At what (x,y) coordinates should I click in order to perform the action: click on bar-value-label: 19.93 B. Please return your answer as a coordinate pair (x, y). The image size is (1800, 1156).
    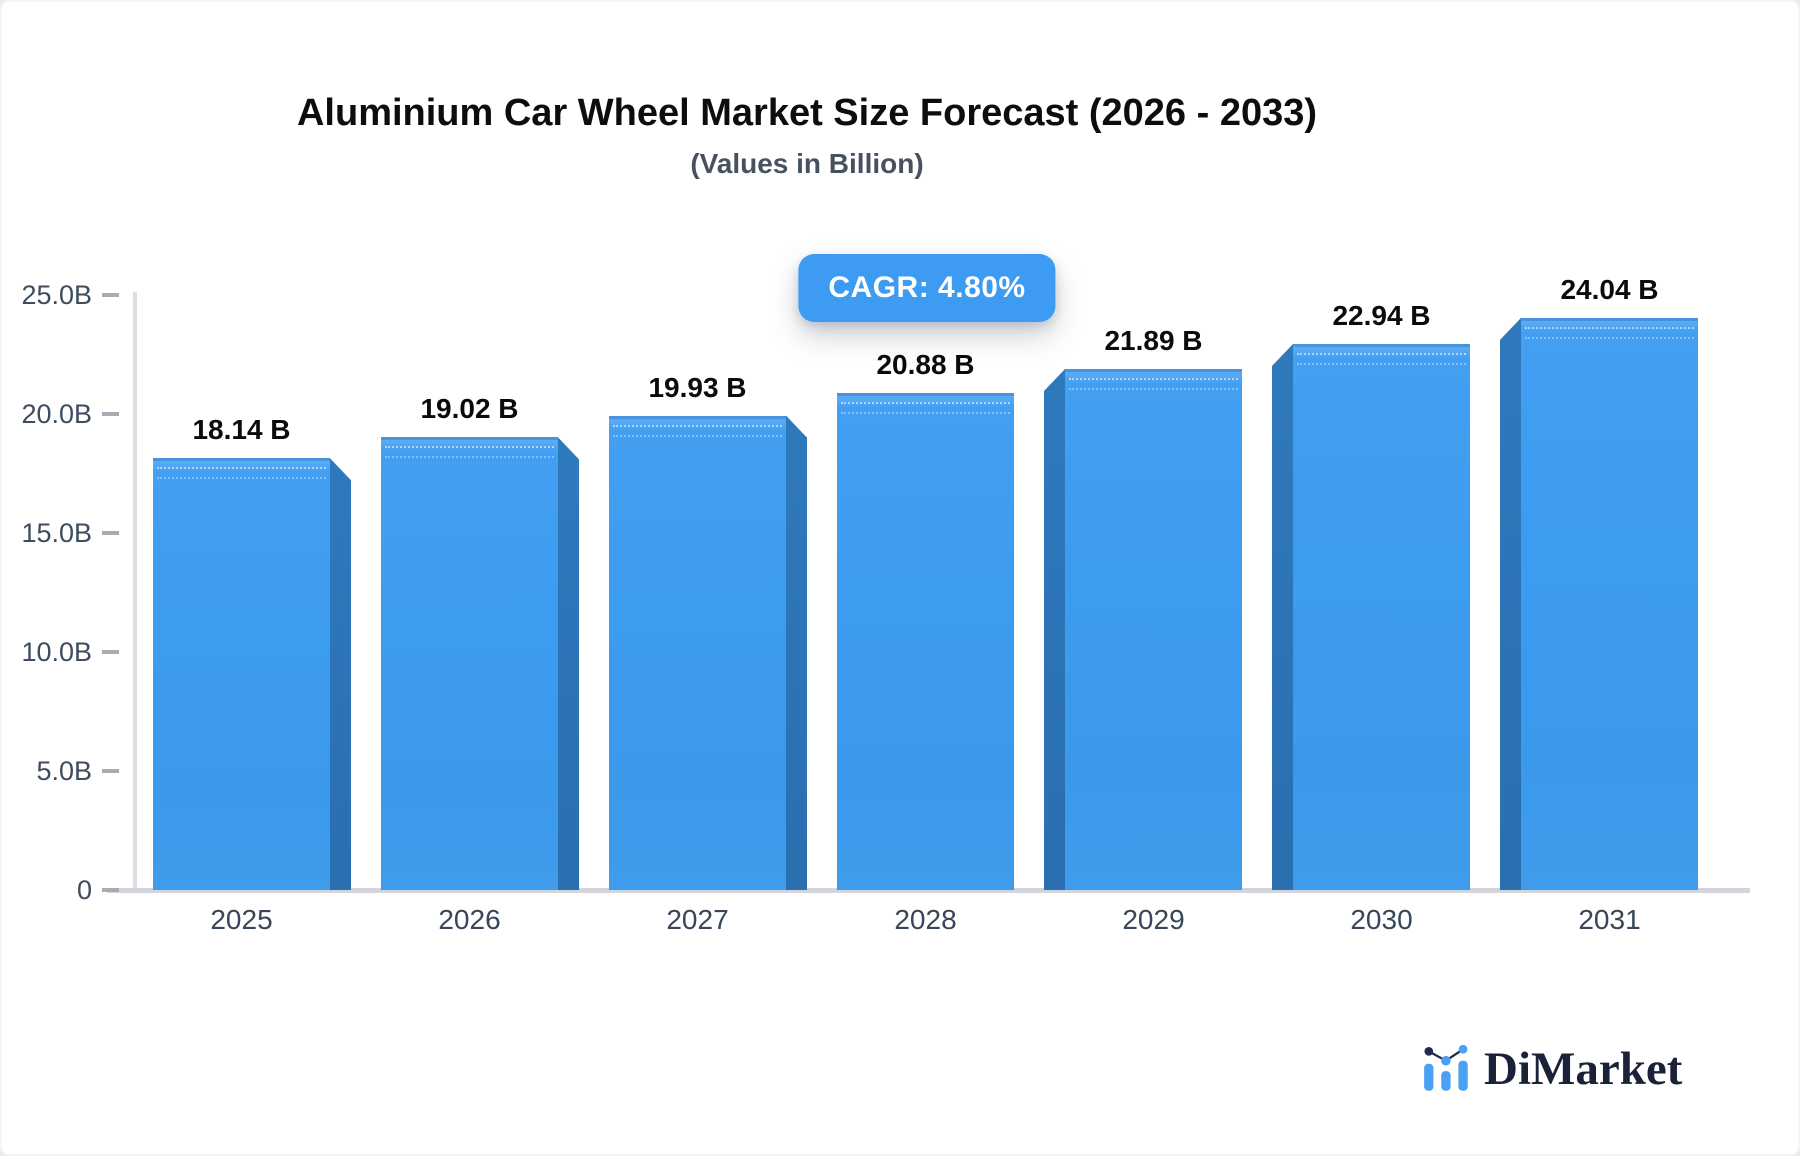
    Looking at the image, I should click on (697, 387).